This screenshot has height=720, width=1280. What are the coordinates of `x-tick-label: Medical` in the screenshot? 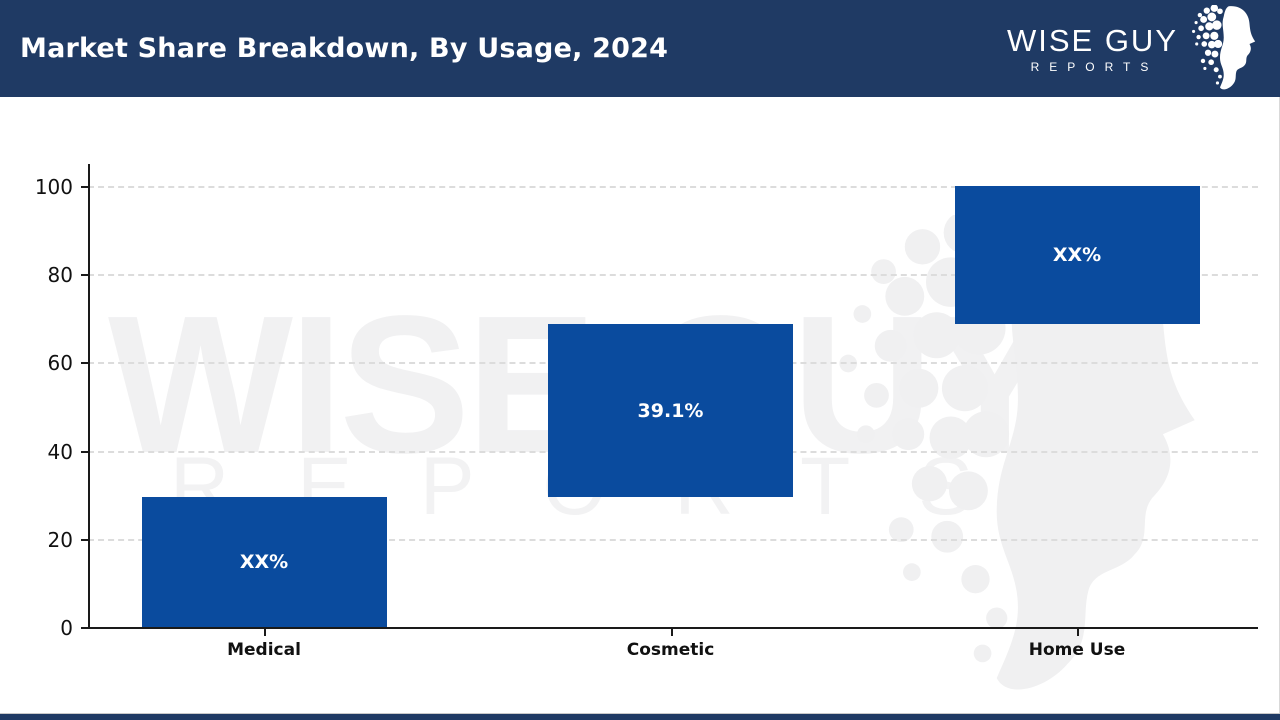 It's located at (264, 650).